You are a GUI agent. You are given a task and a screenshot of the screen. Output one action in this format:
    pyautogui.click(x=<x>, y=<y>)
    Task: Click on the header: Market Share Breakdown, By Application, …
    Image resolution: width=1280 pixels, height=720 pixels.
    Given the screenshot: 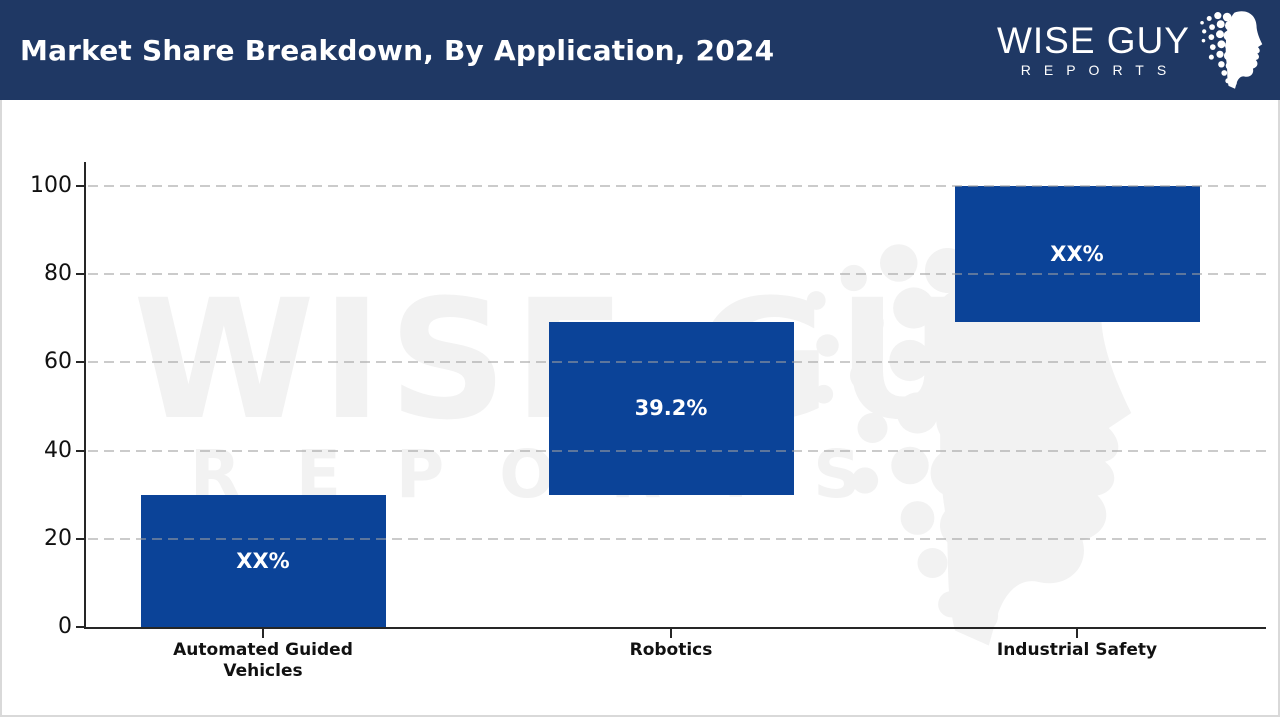 What is the action you would take?
    pyautogui.click(x=640, y=50)
    